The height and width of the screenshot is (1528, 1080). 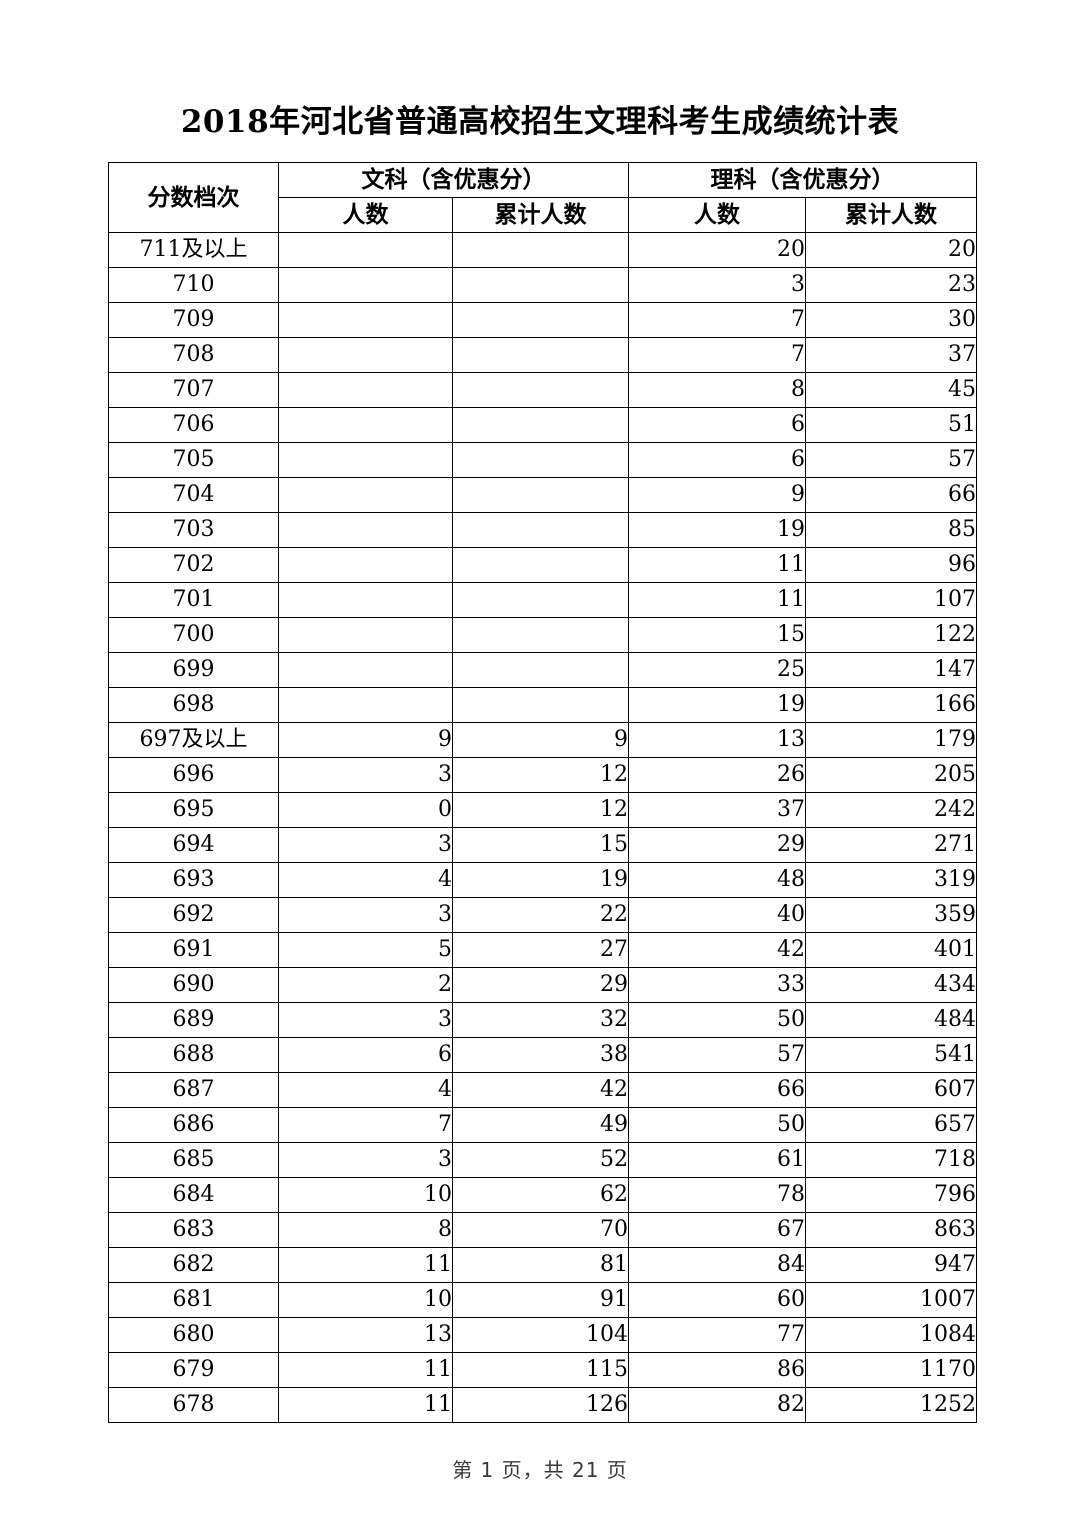 What do you see at coordinates (542, 810) in the screenshot?
I see `table-row: 695 0 12 37 242` at bounding box center [542, 810].